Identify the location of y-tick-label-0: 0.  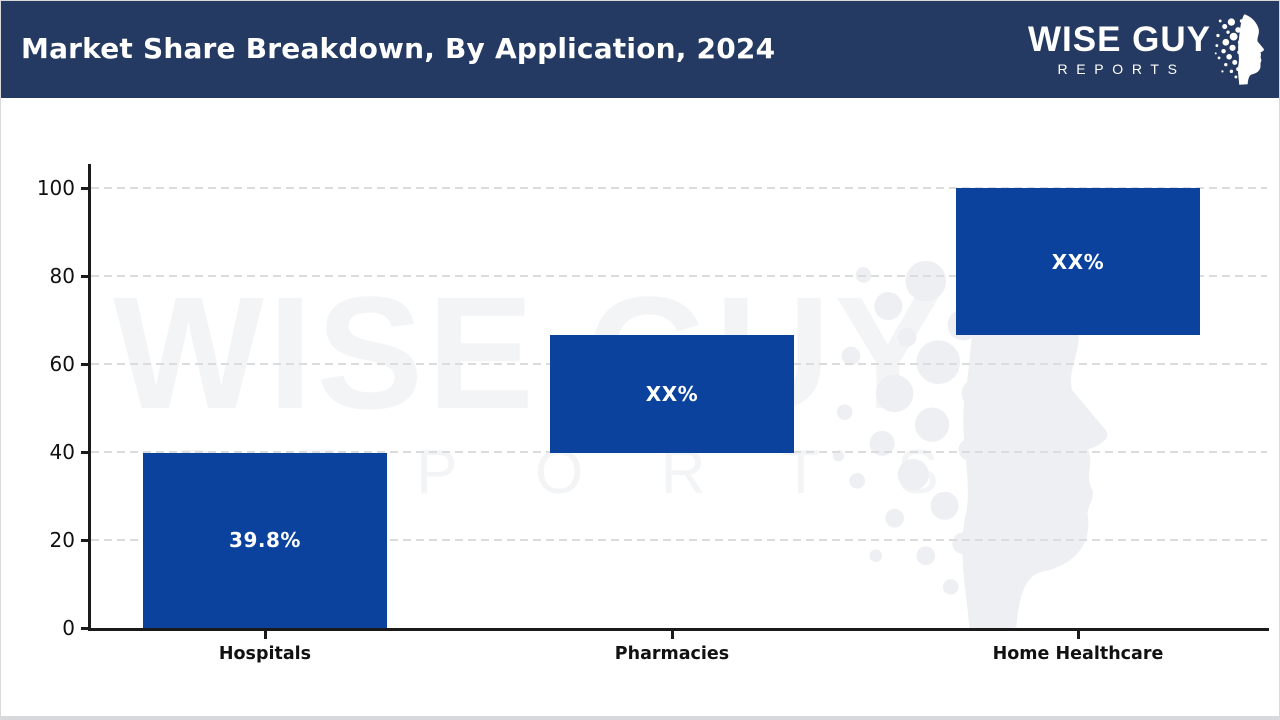
(68, 628).